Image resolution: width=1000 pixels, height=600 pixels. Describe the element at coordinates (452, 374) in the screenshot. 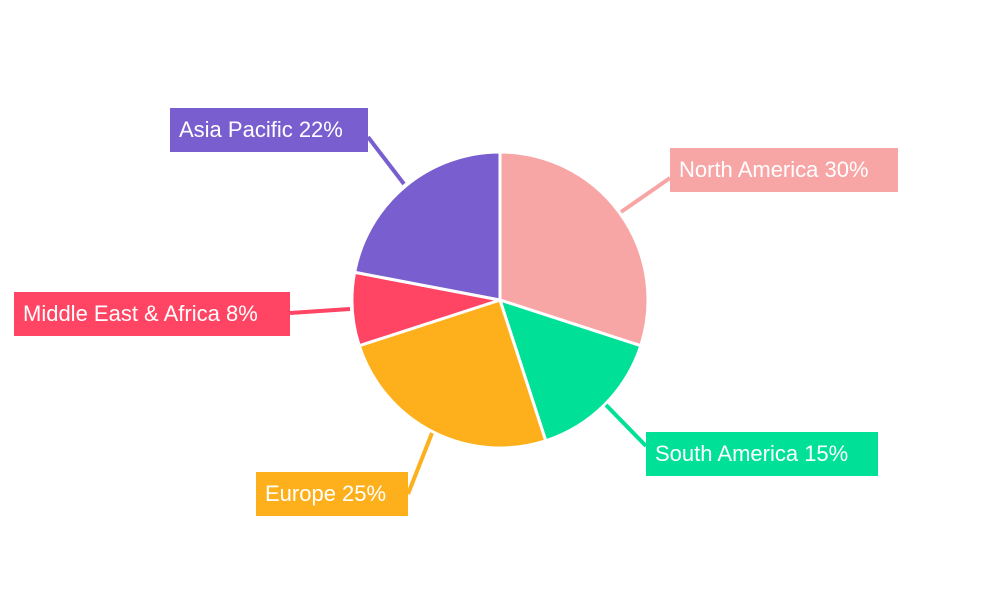

I see `pie-slice-europe` at that location.